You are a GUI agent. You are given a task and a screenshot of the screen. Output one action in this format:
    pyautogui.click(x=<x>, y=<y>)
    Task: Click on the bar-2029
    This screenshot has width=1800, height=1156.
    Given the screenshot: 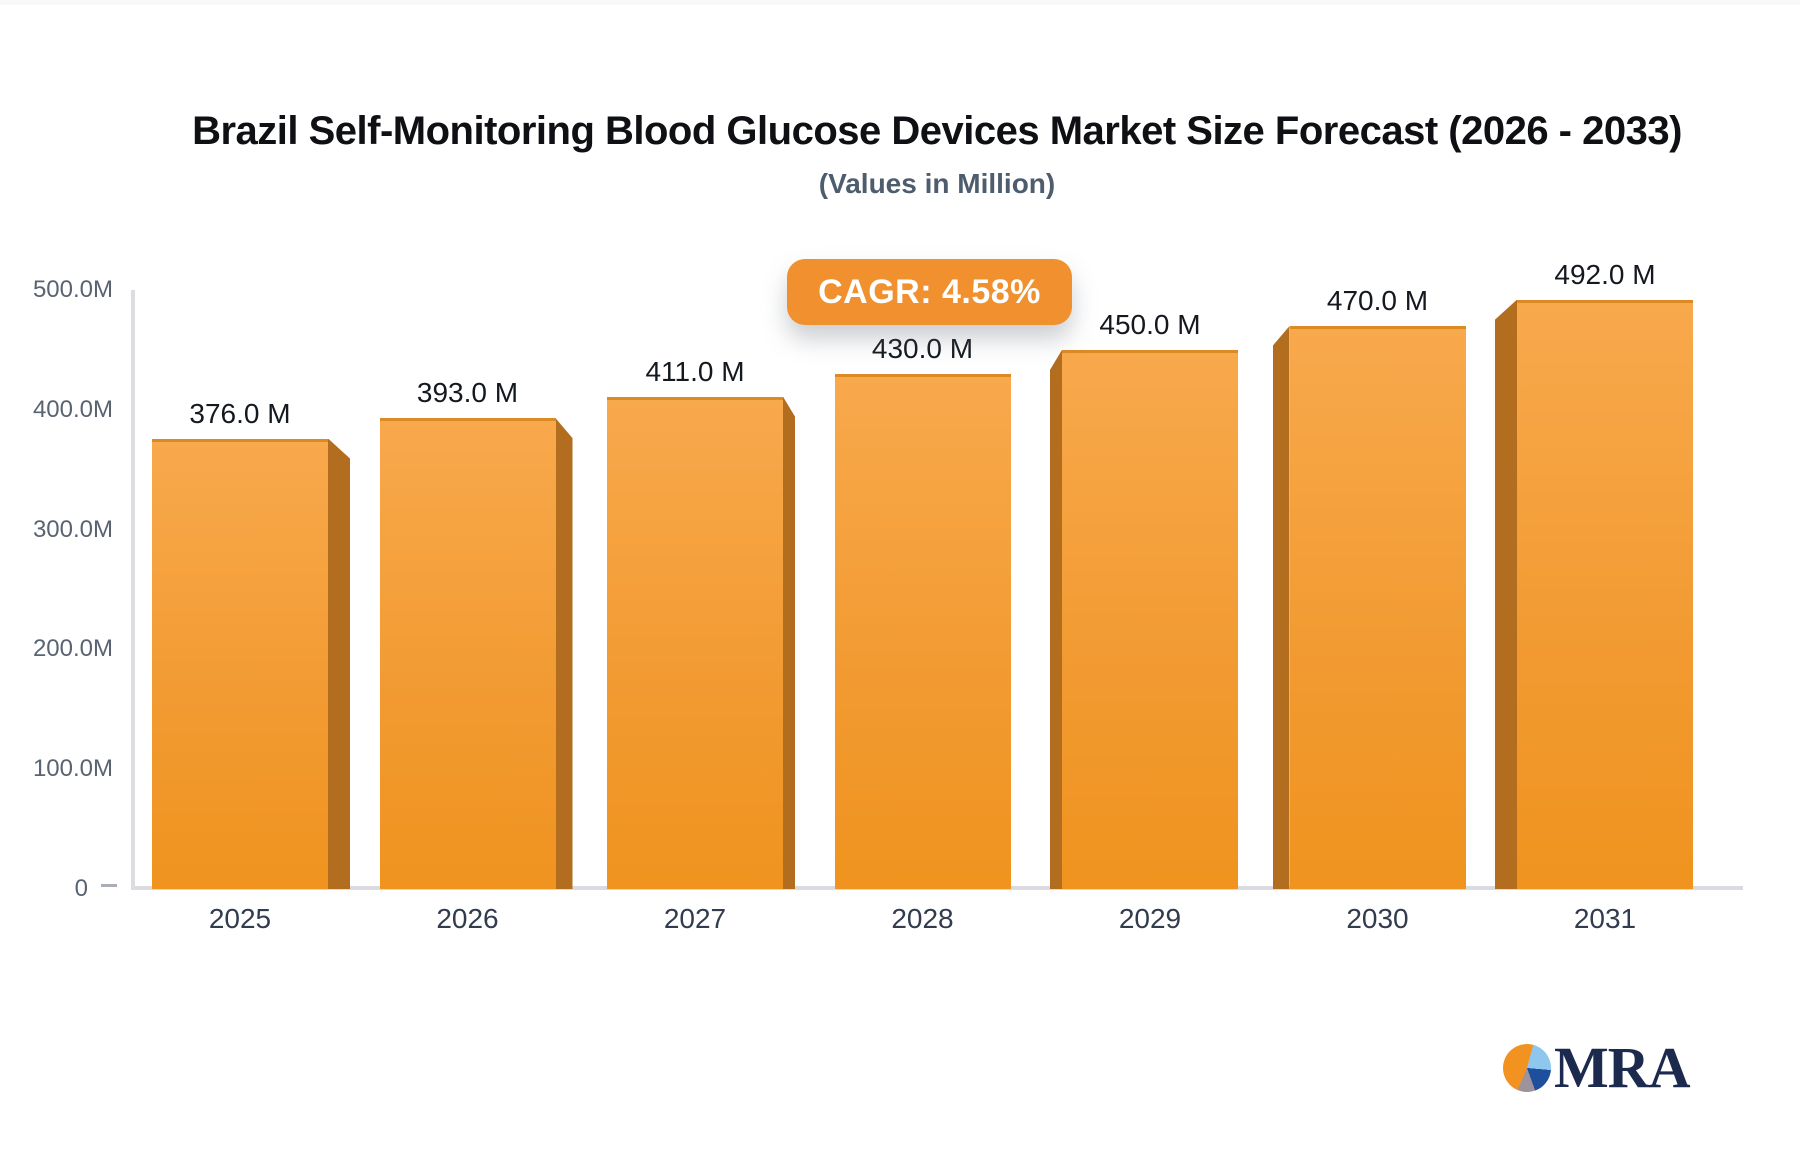 What is the action you would take?
    pyautogui.click(x=1150, y=619)
    